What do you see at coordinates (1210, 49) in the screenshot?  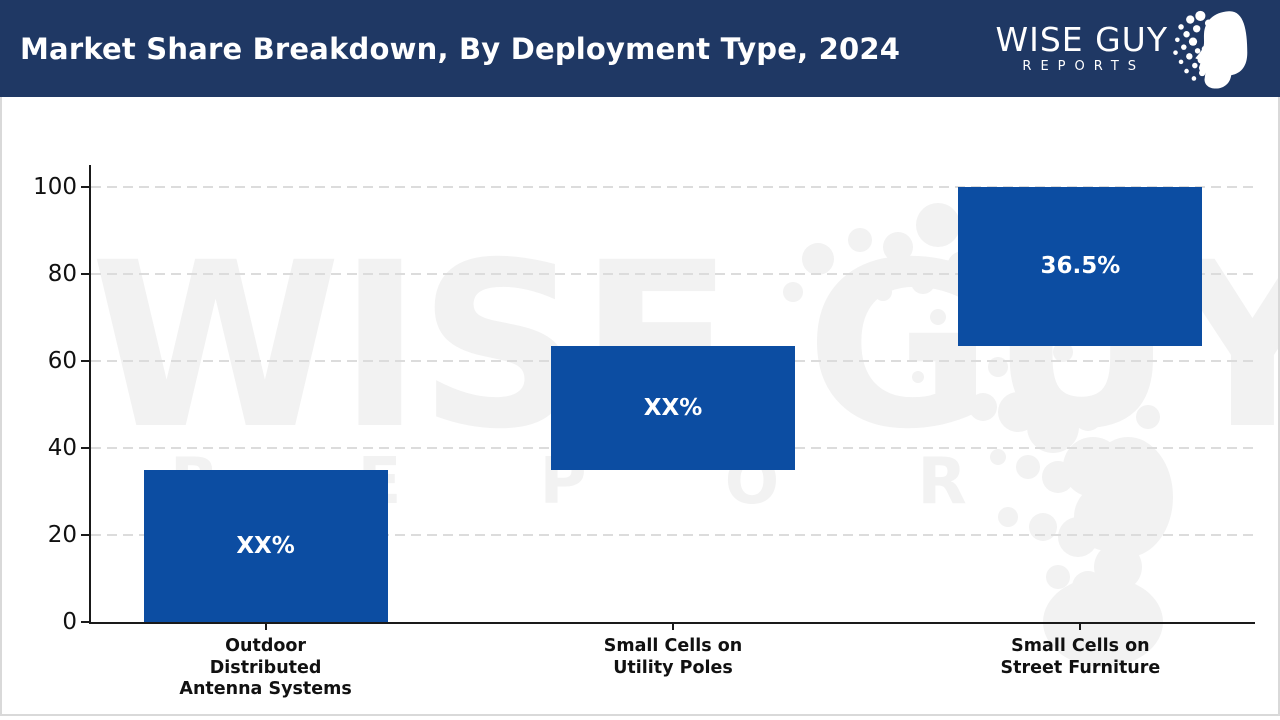 I see `logo-face-icon` at bounding box center [1210, 49].